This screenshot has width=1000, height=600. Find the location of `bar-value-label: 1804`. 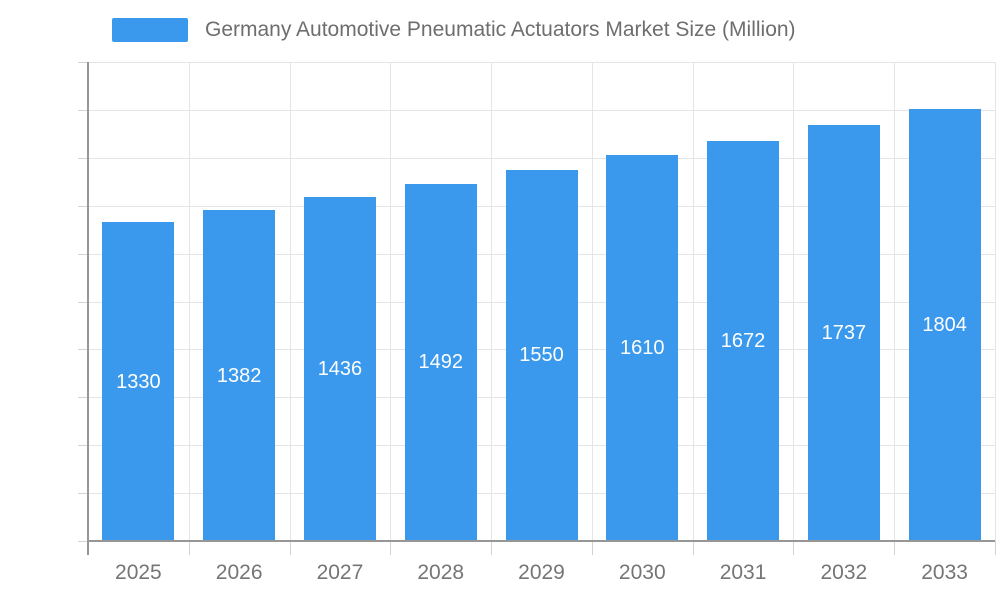

bar-value-label: 1804 is located at coordinates (944, 324).